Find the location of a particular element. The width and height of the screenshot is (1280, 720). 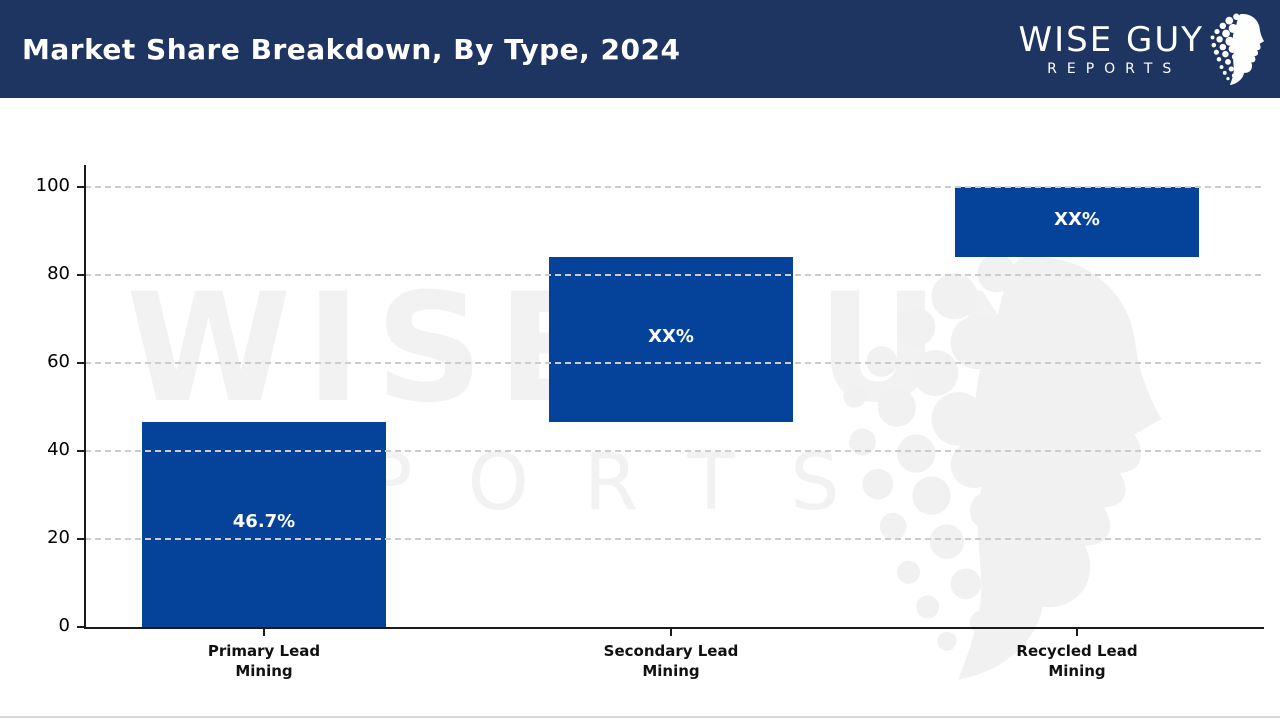

wiseguy-logo: WISE GUY REPORTS is located at coordinates (1142, 49).